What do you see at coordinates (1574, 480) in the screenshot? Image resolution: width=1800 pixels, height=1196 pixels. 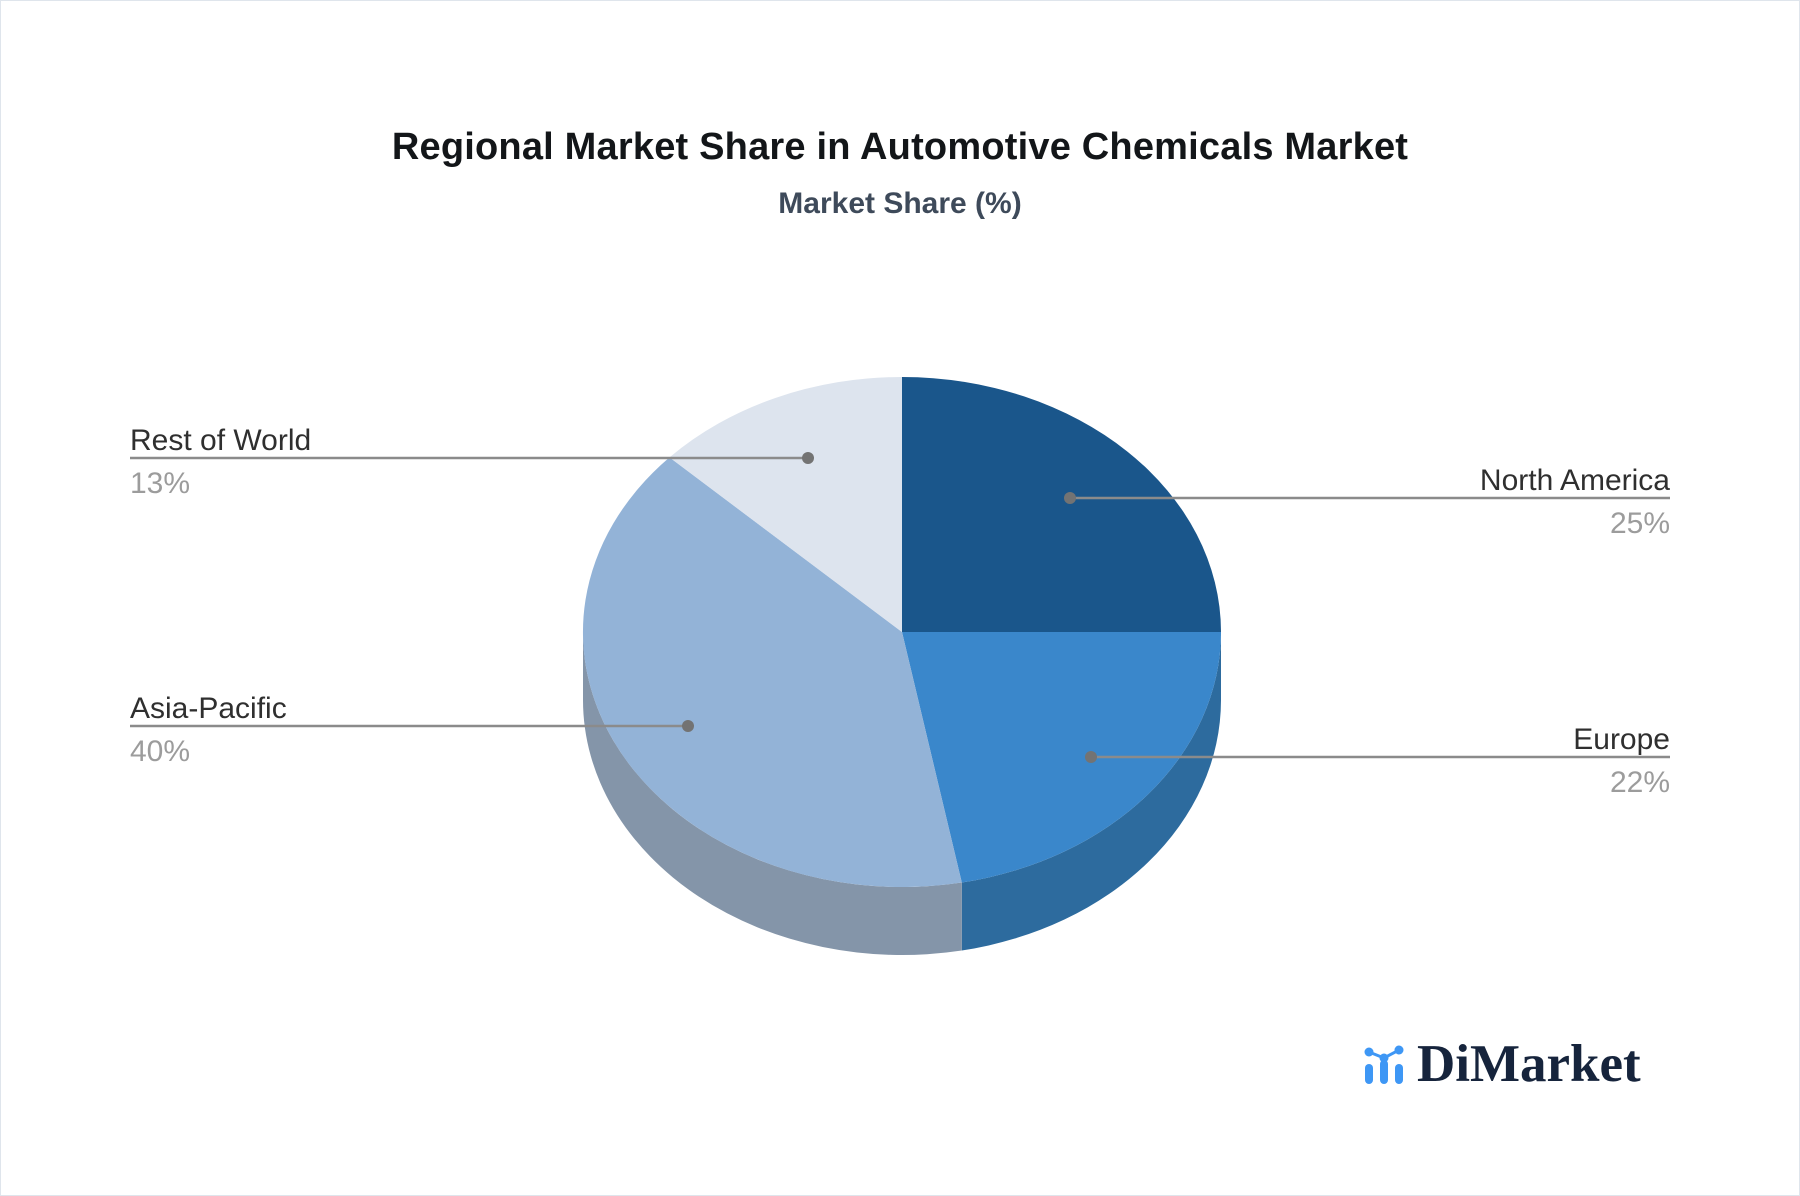 I see `slice-label-north-america: North America` at bounding box center [1574, 480].